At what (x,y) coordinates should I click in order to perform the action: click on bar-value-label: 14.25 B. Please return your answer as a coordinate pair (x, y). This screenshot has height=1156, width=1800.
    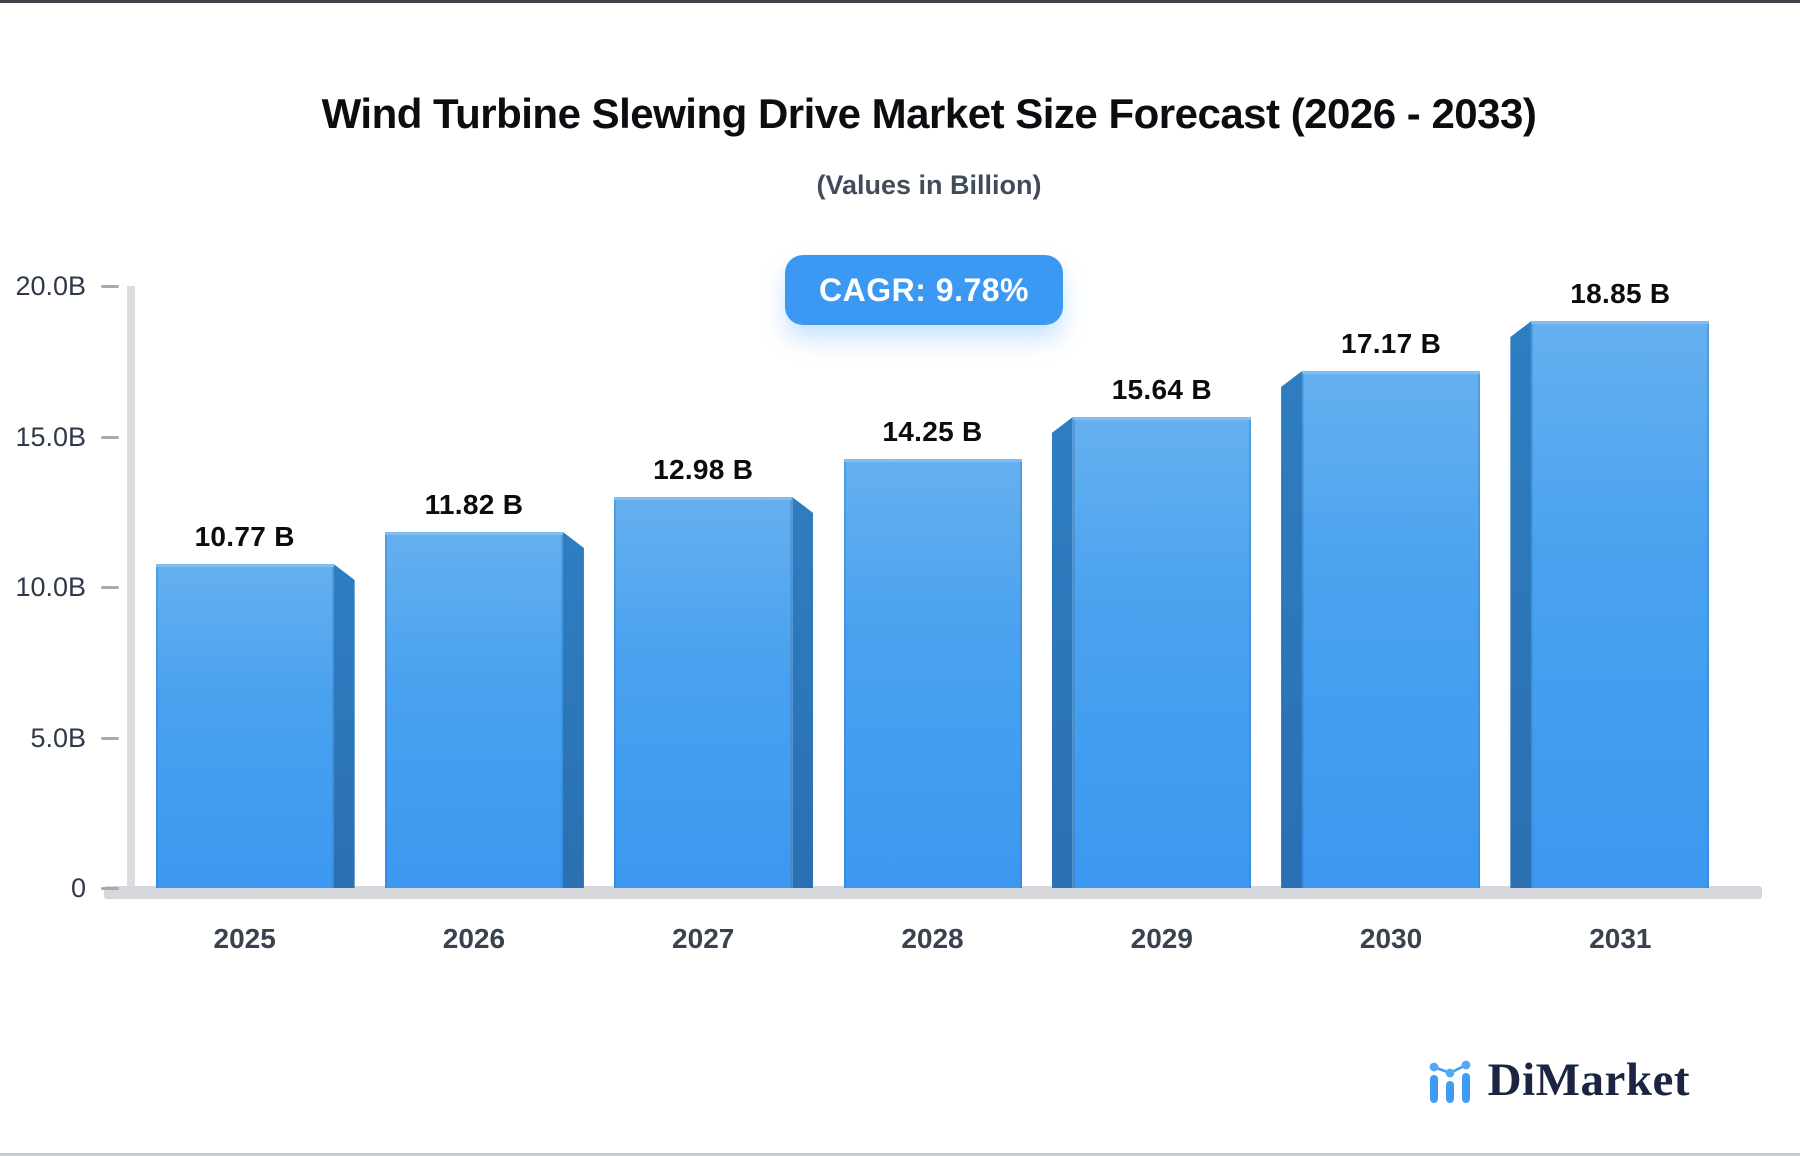
    Looking at the image, I should click on (932, 431).